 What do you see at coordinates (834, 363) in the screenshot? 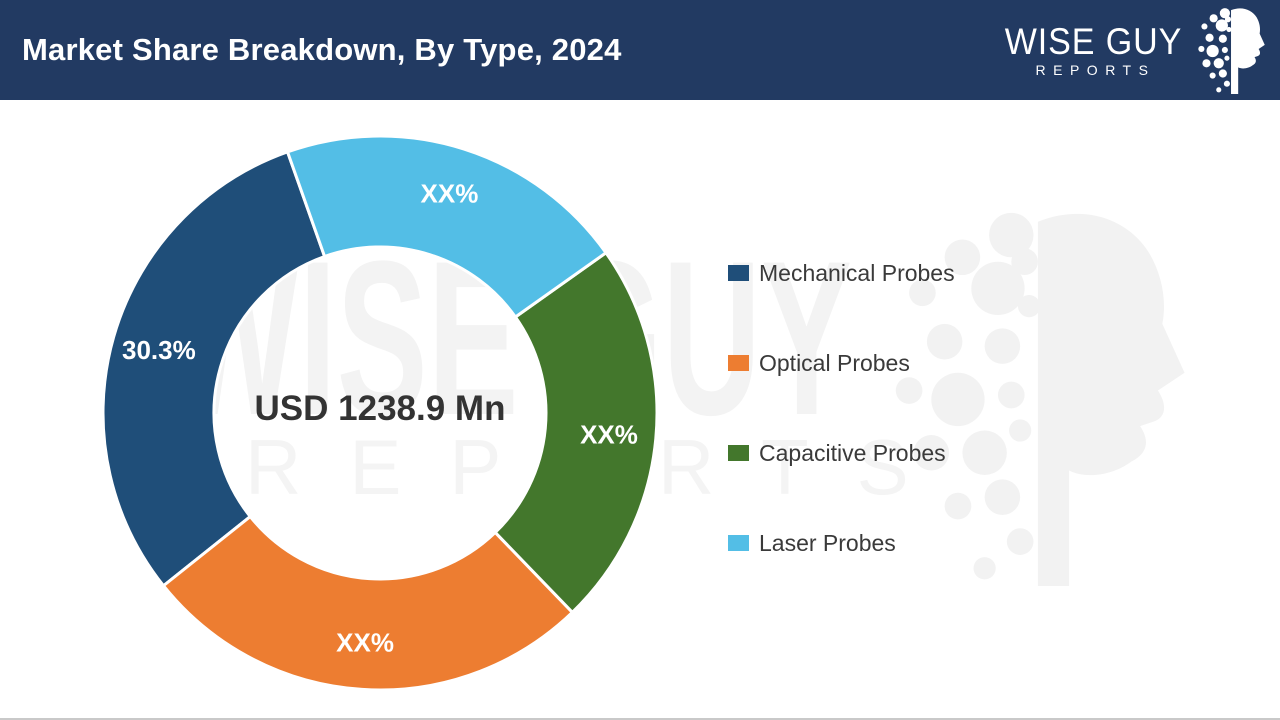
I see `legend-label: Optical Probes` at bounding box center [834, 363].